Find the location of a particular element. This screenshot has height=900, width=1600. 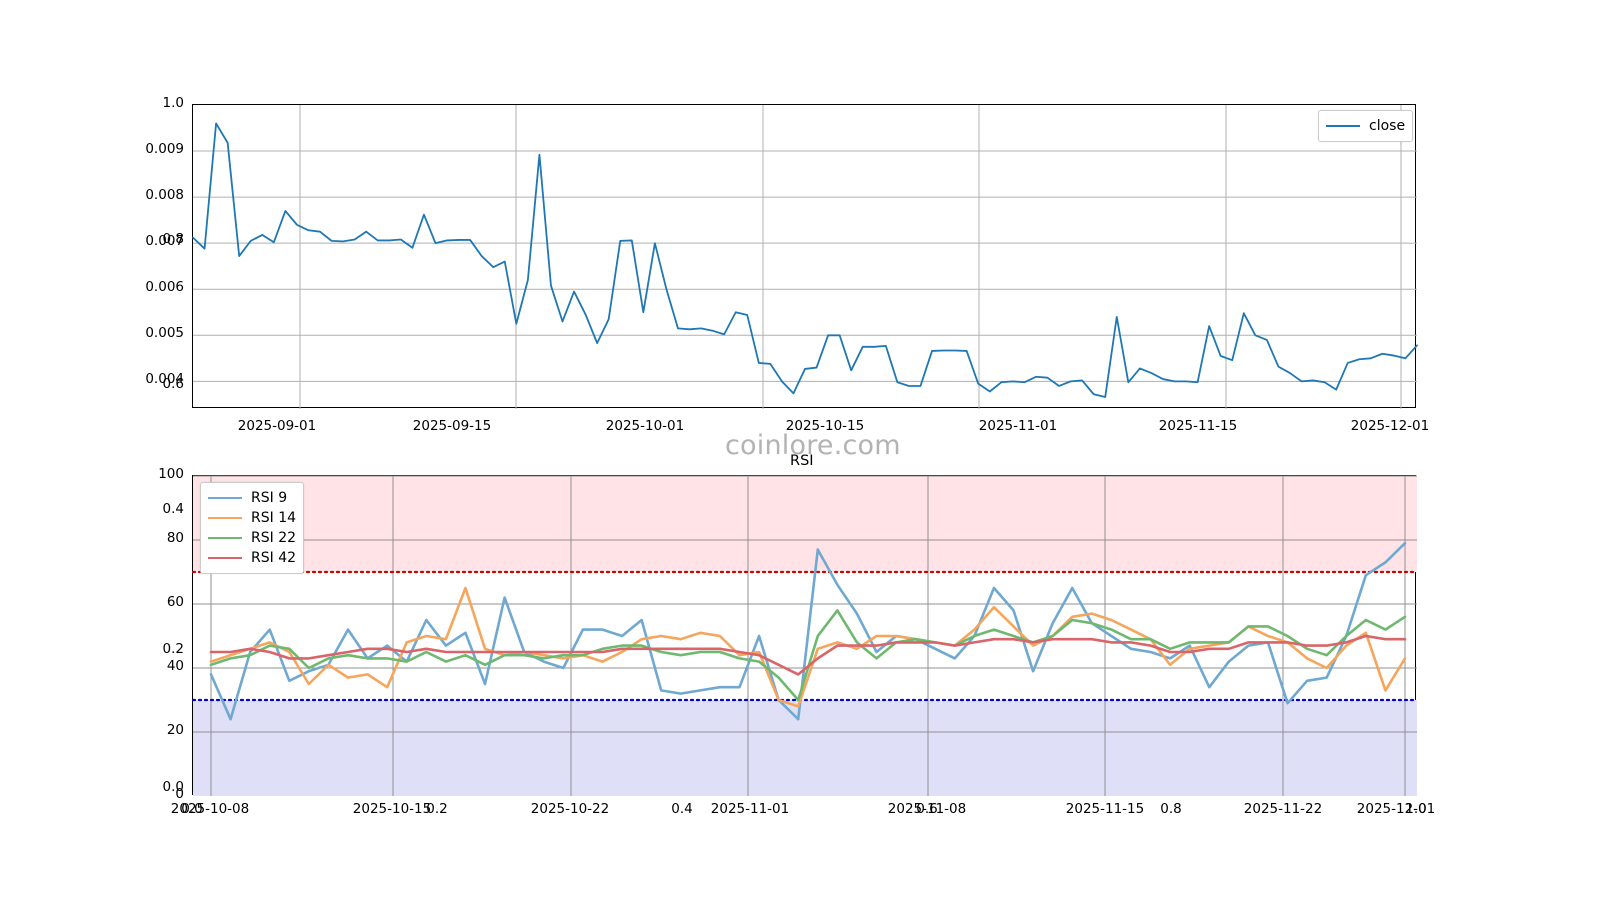

rsi-y-overlay-tick: 0.2 is located at coordinates (173, 649).